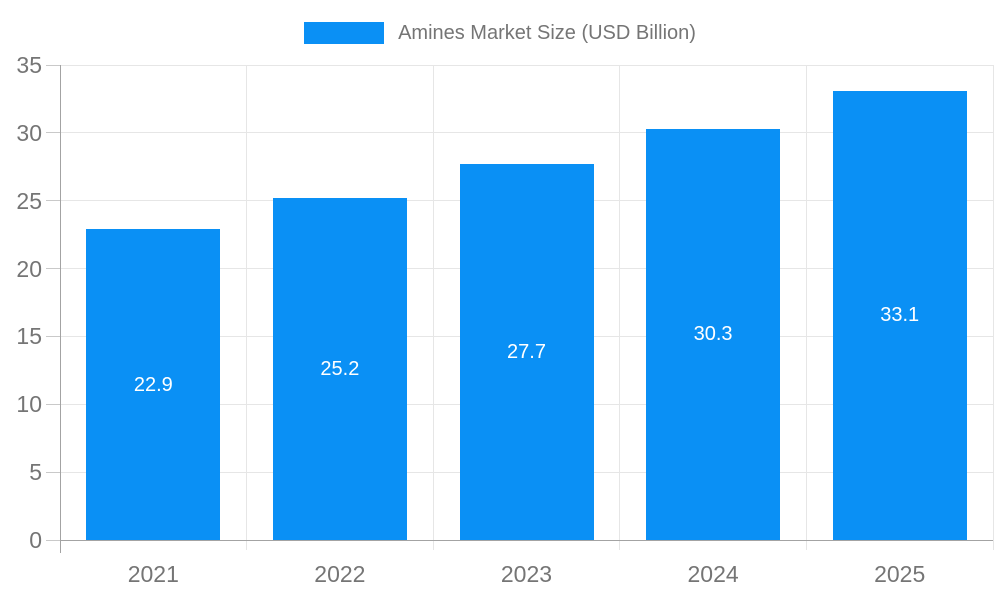  I want to click on legend-swatch, so click(344, 33).